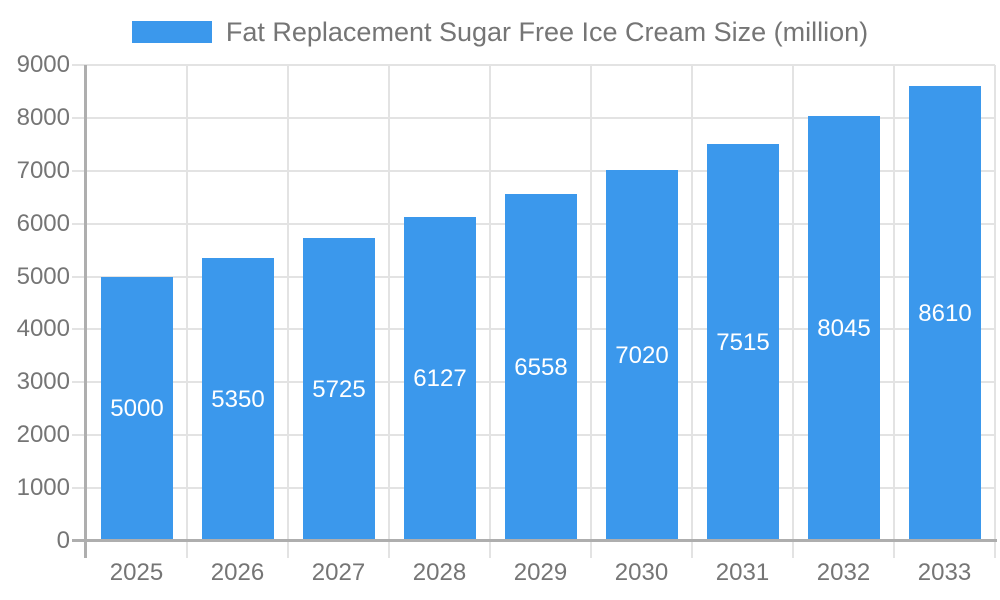 Image resolution: width=1000 pixels, height=600 pixels. I want to click on legend-swatch, so click(171, 32).